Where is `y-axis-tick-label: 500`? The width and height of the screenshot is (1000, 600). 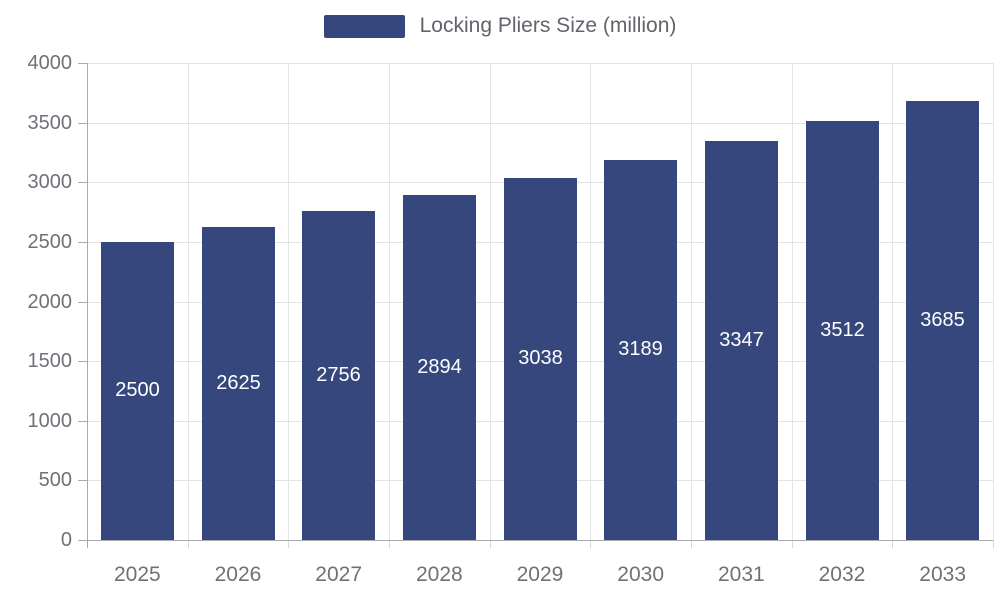
y-axis-tick-label: 500 is located at coordinates (55, 480).